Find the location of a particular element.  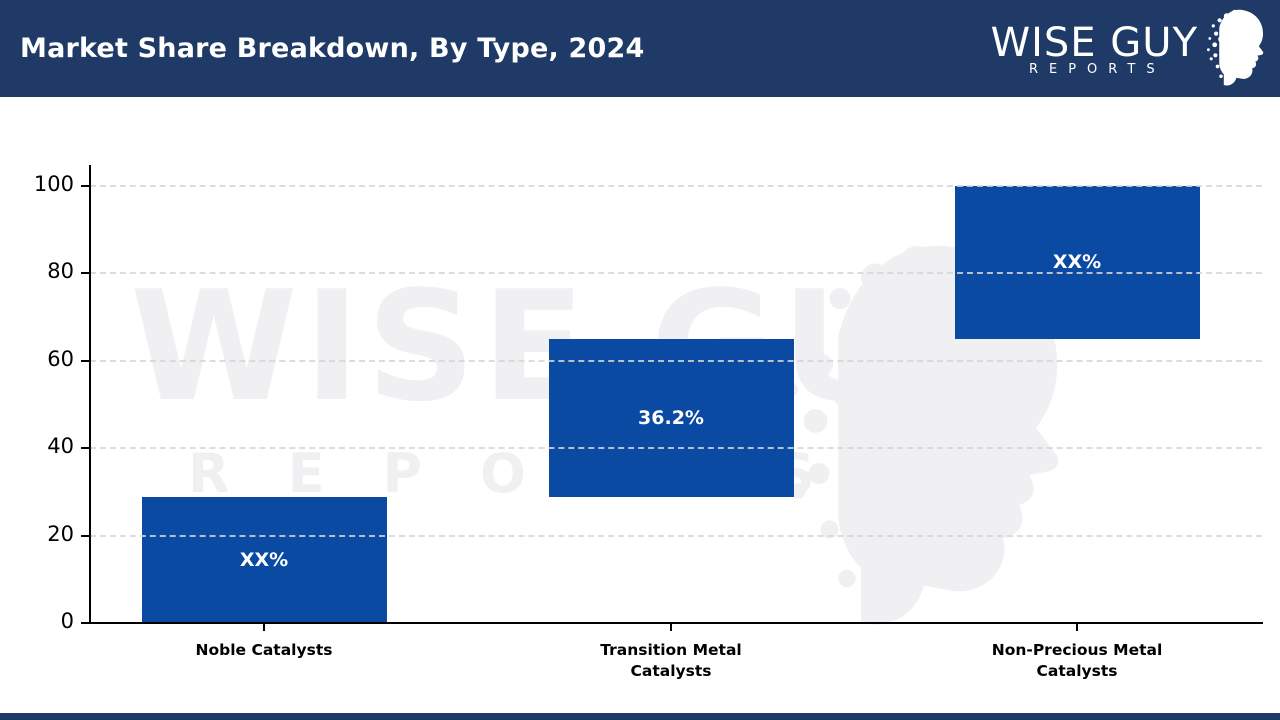

y-tick-label: 40 is located at coordinates (60, 446).